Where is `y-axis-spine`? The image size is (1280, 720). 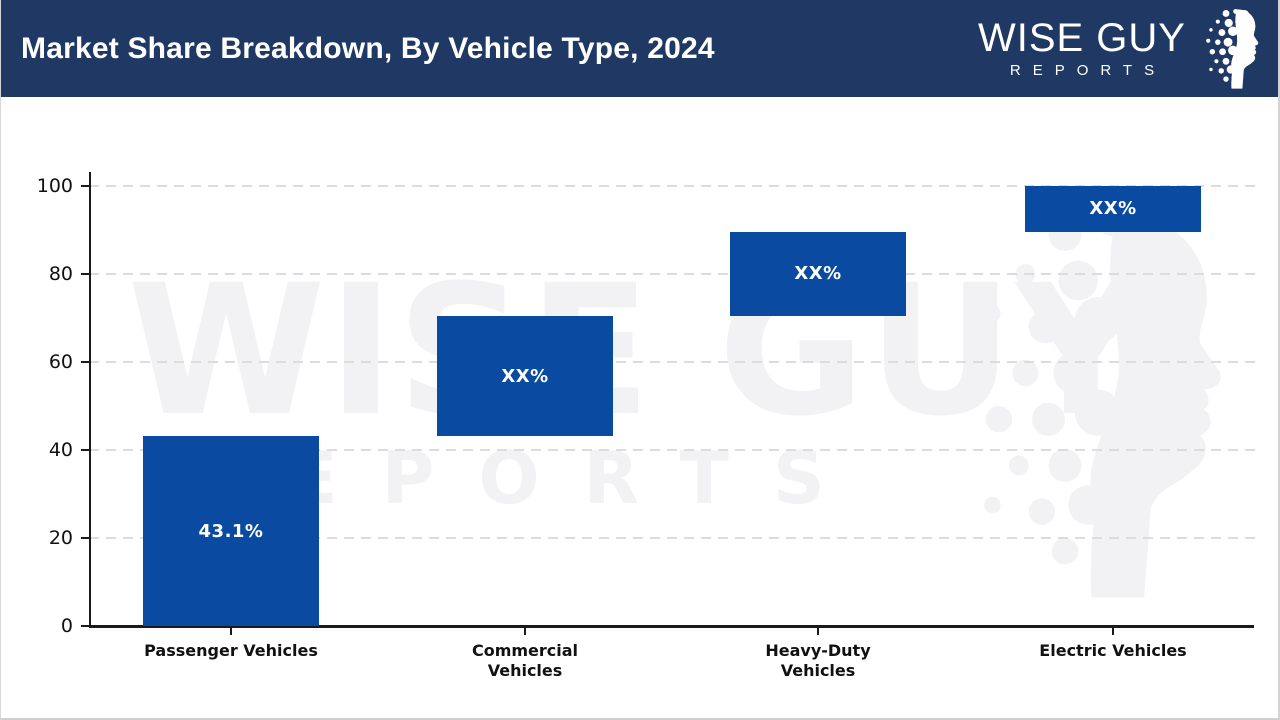 y-axis-spine is located at coordinates (90, 400).